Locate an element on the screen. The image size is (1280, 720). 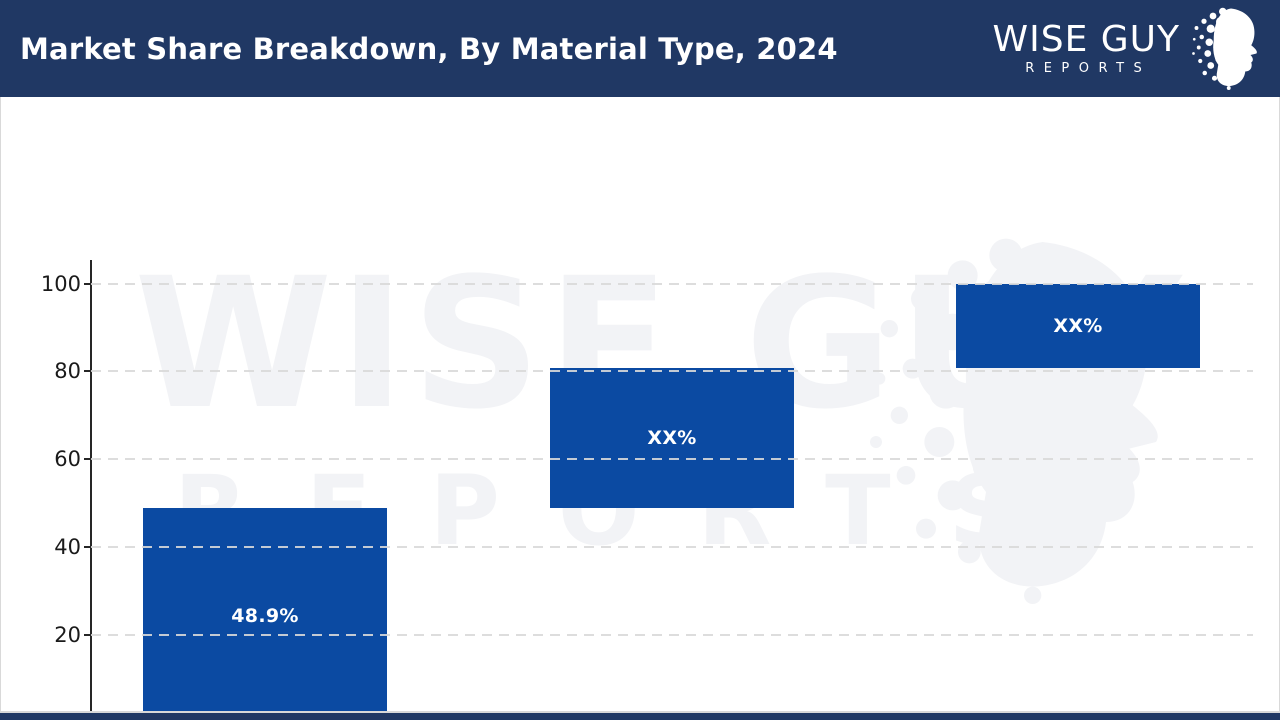
bar-fiberglass: XX% is located at coordinates (672, 438).